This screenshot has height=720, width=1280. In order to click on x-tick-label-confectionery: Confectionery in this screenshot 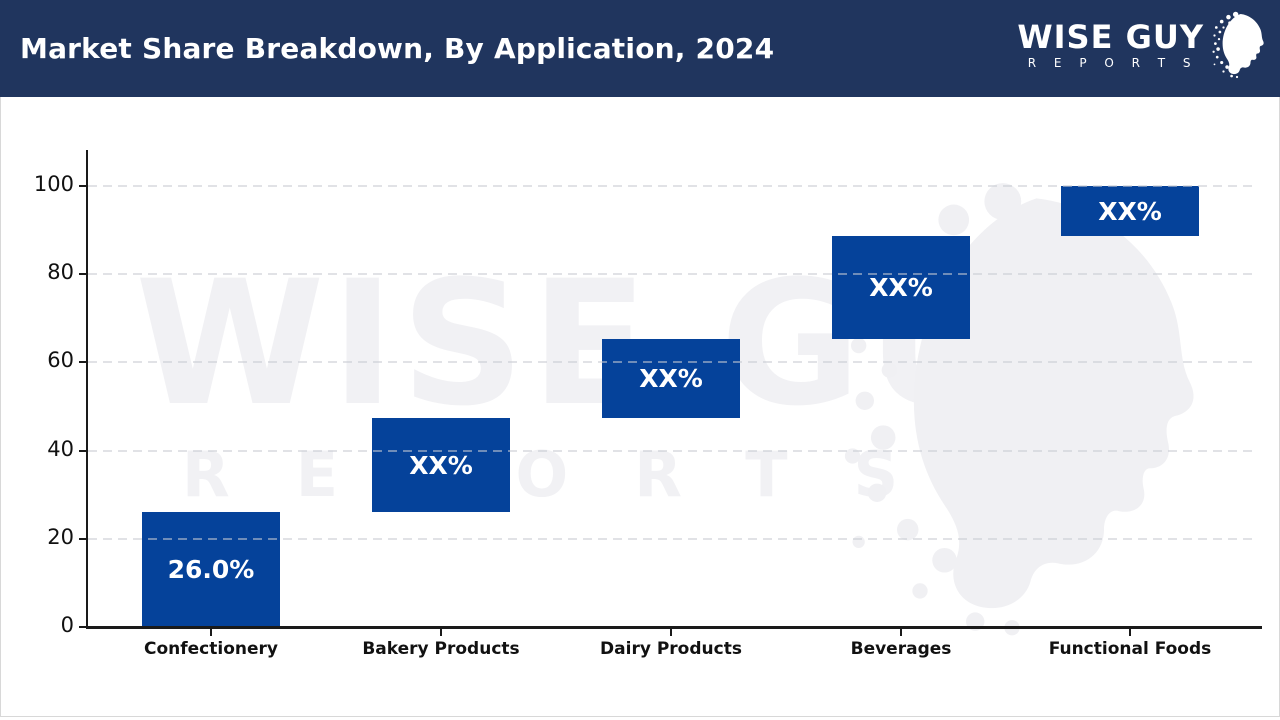, I will do `click(211, 649)`.